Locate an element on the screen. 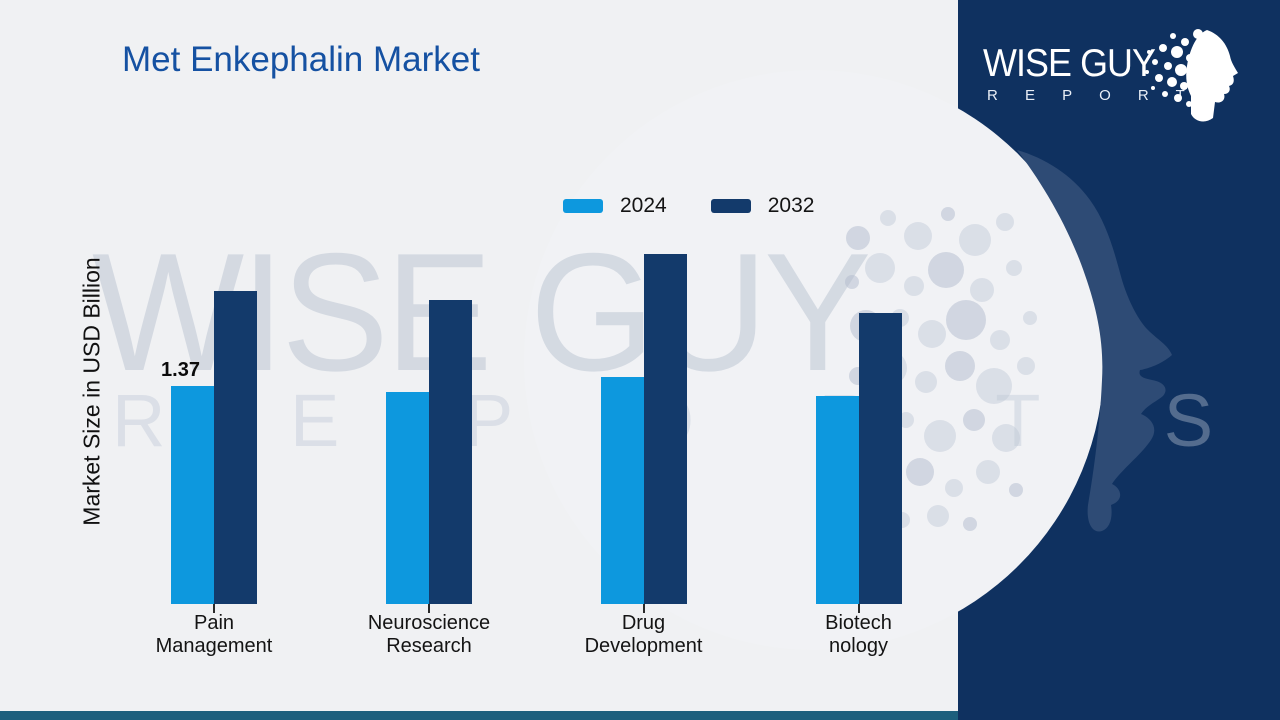  category-label-drug-development: Drug Development is located at coordinates (643, 634).